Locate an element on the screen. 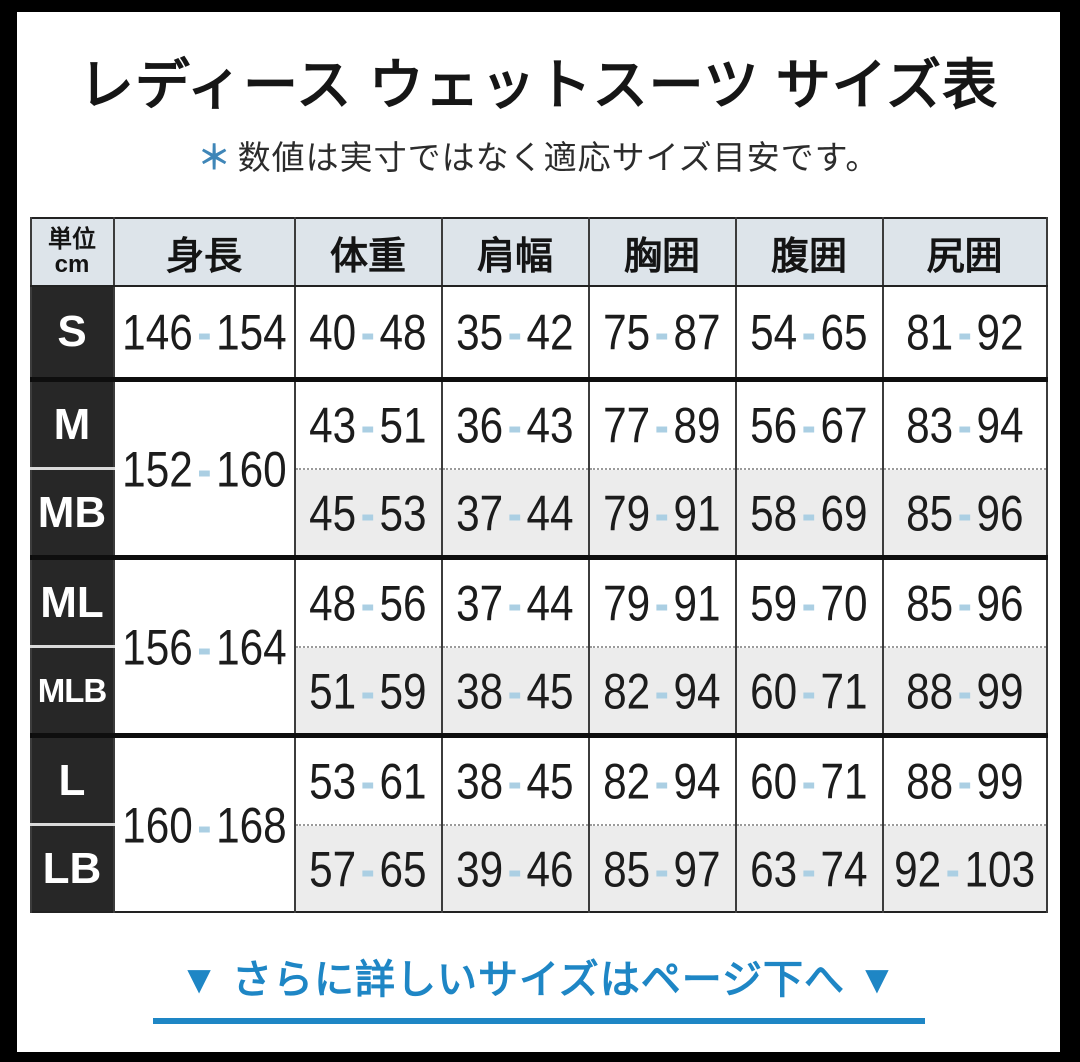  size-label-mlb: MLB is located at coordinates (72, 690).